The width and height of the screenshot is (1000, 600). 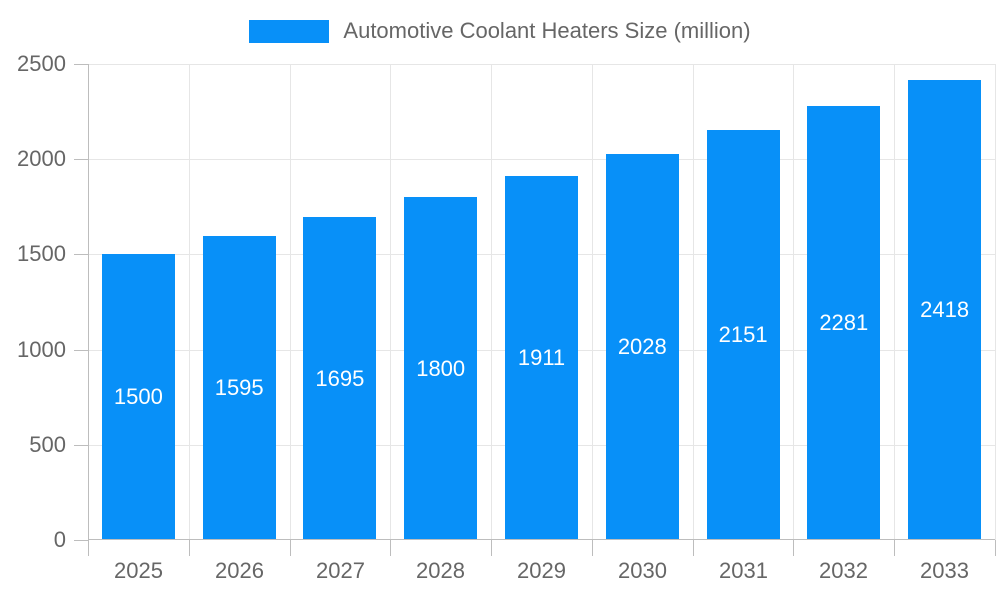 I want to click on bar-value-label: 1800, so click(x=441, y=368).